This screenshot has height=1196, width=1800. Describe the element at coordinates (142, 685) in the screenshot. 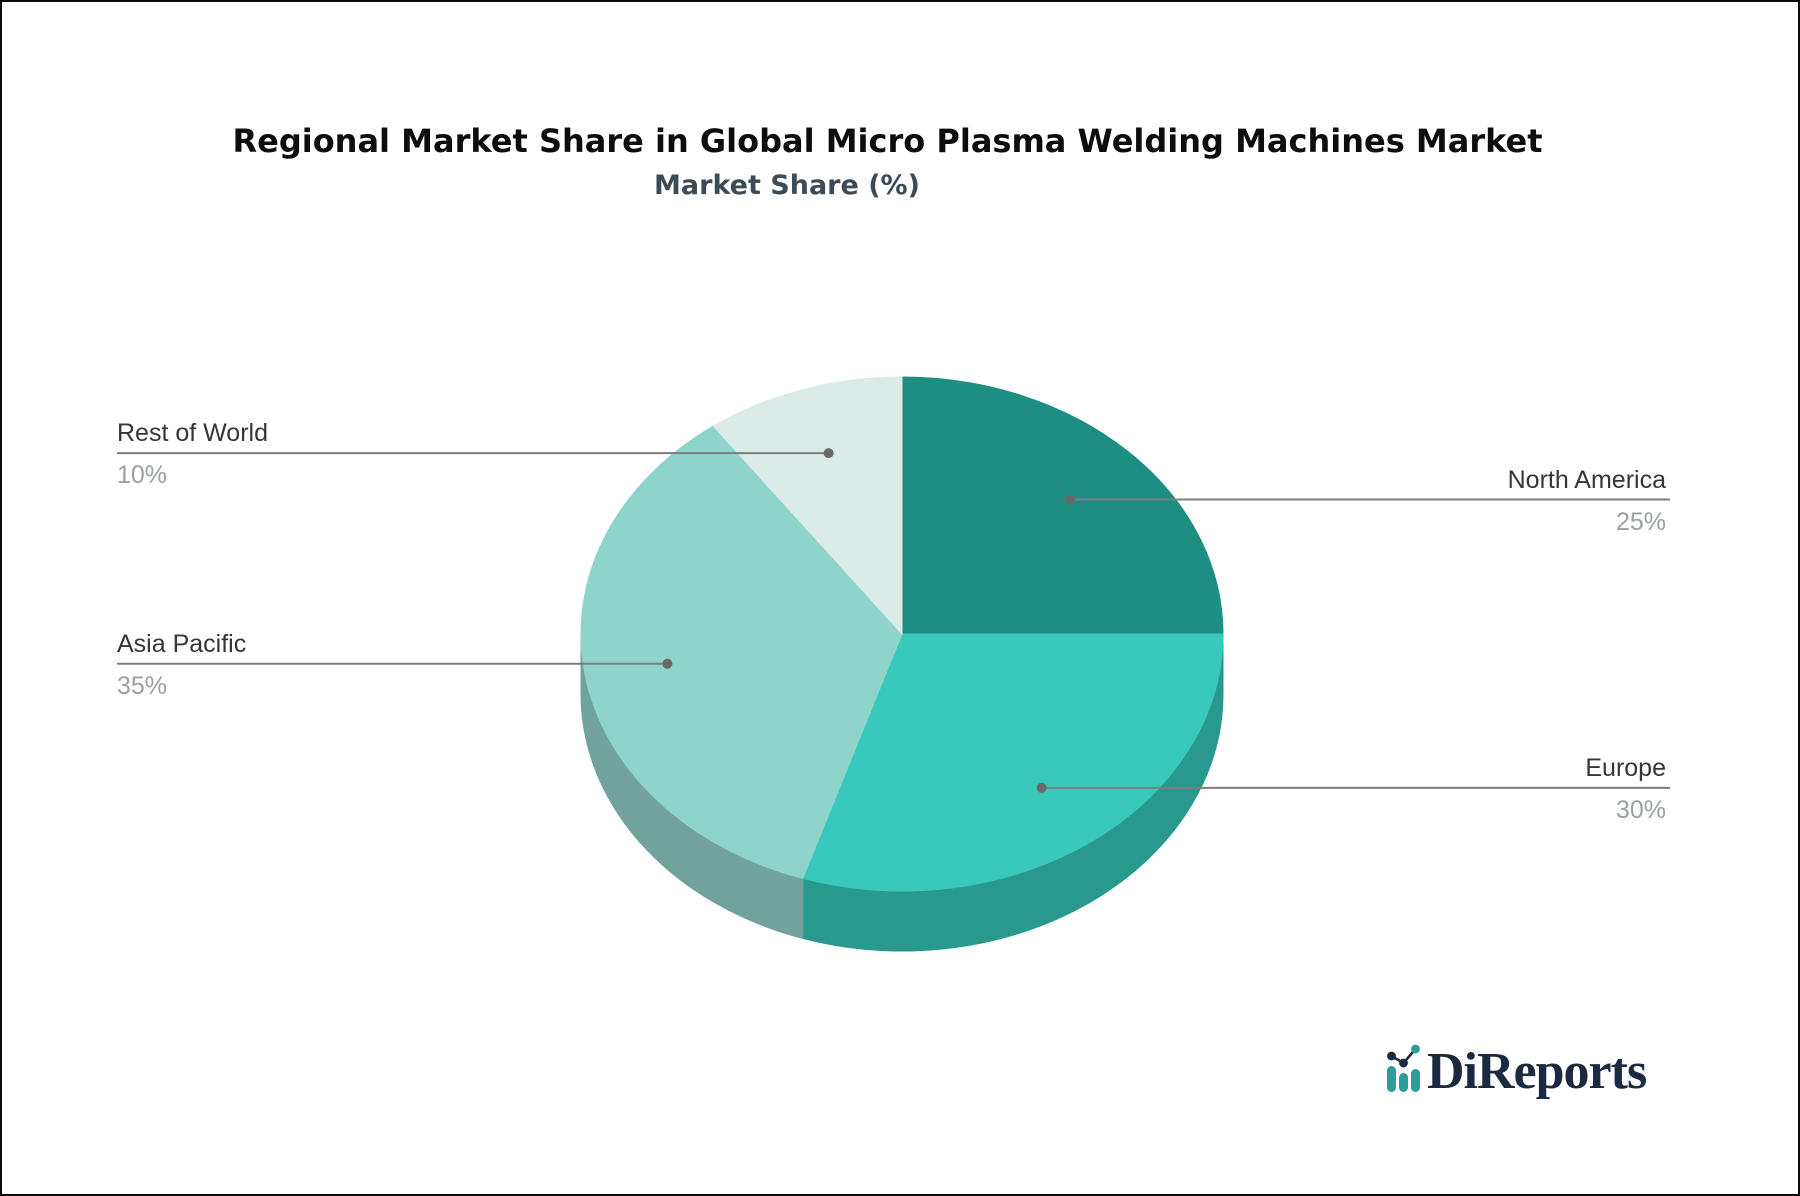

I see `slice-percent-asia-pacific: 35%` at that location.